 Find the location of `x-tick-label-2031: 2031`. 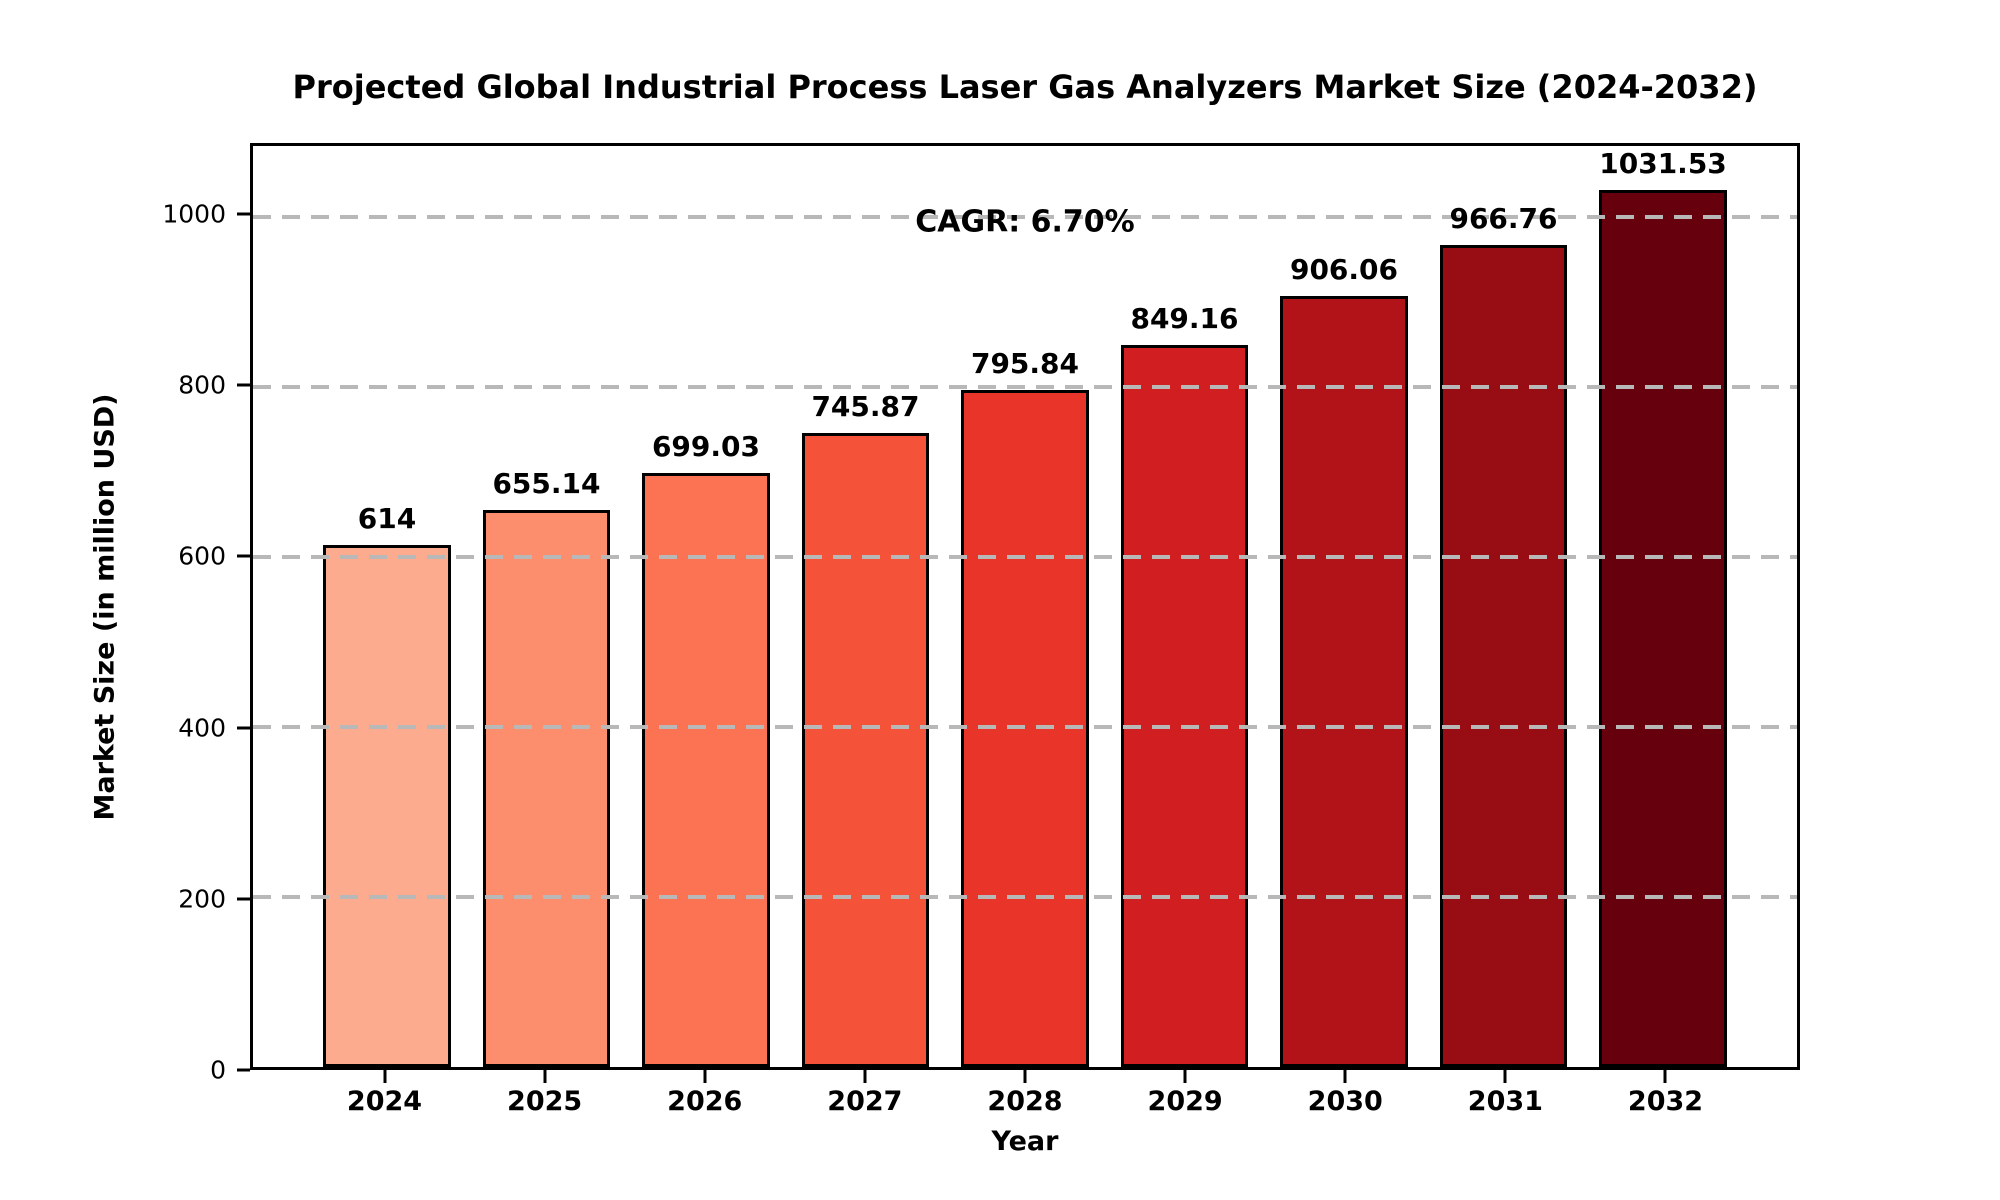

x-tick-label-2031: 2031 is located at coordinates (1505, 1101).